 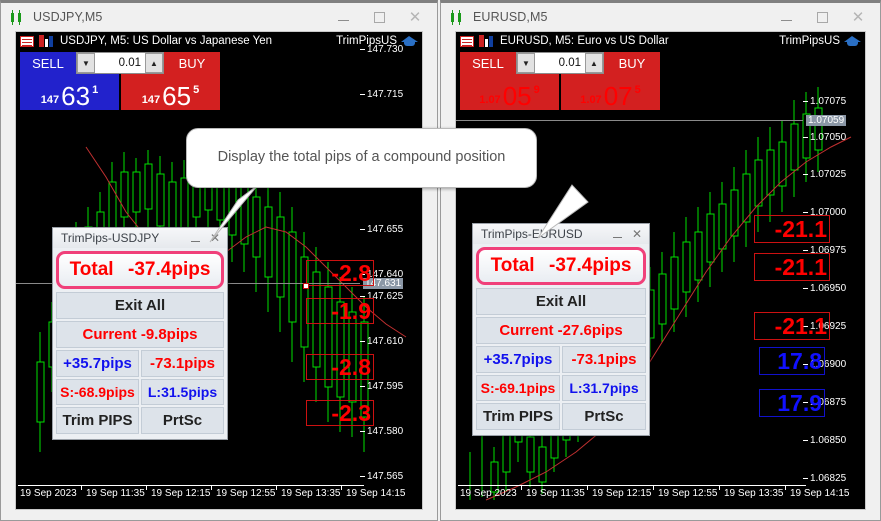 What do you see at coordinates (340, 413) in the screenshot?
I see `level-label: -2.3` at bounding box center [340, 413].